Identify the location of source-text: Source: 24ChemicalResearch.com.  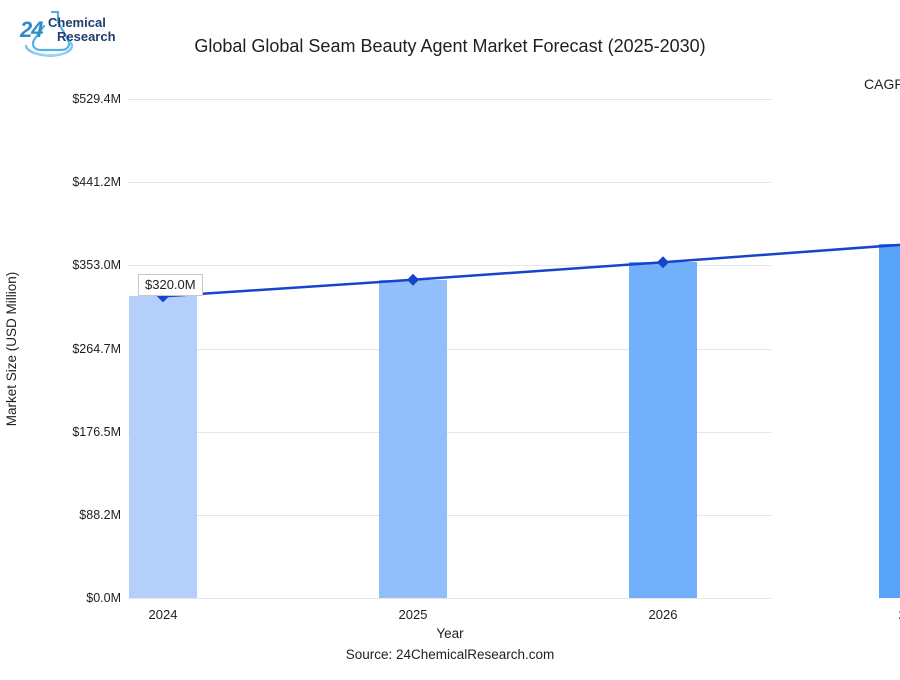
(450, 654).